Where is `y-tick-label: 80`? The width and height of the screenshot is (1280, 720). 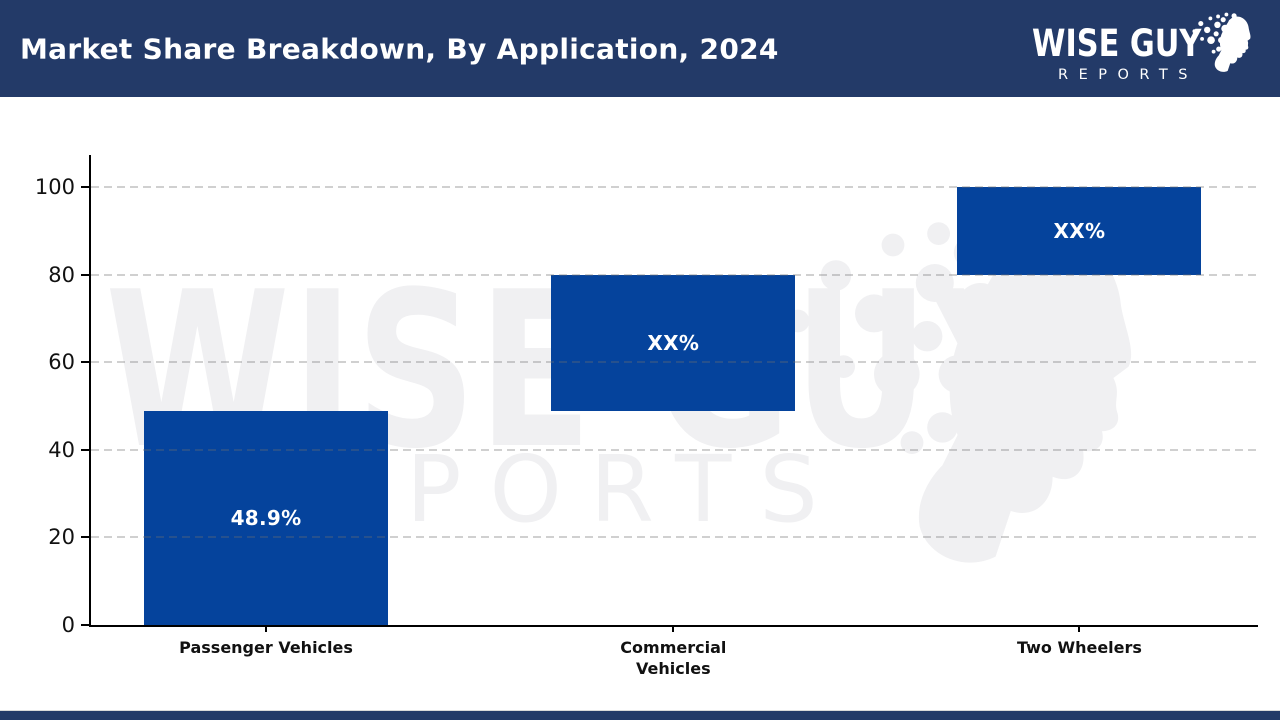 y-tick-label: 80 is located at coordinates (61, 274).